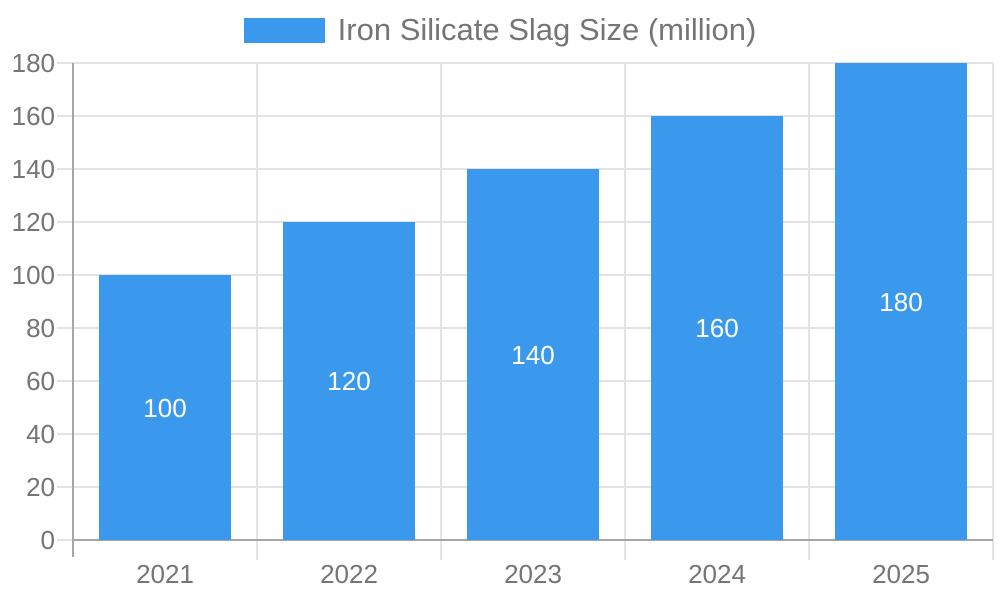 The height and width of the screenshot is (600, 1000). I want to click on legend: Iron Silicate Slag Size (million), so click(500, 30).